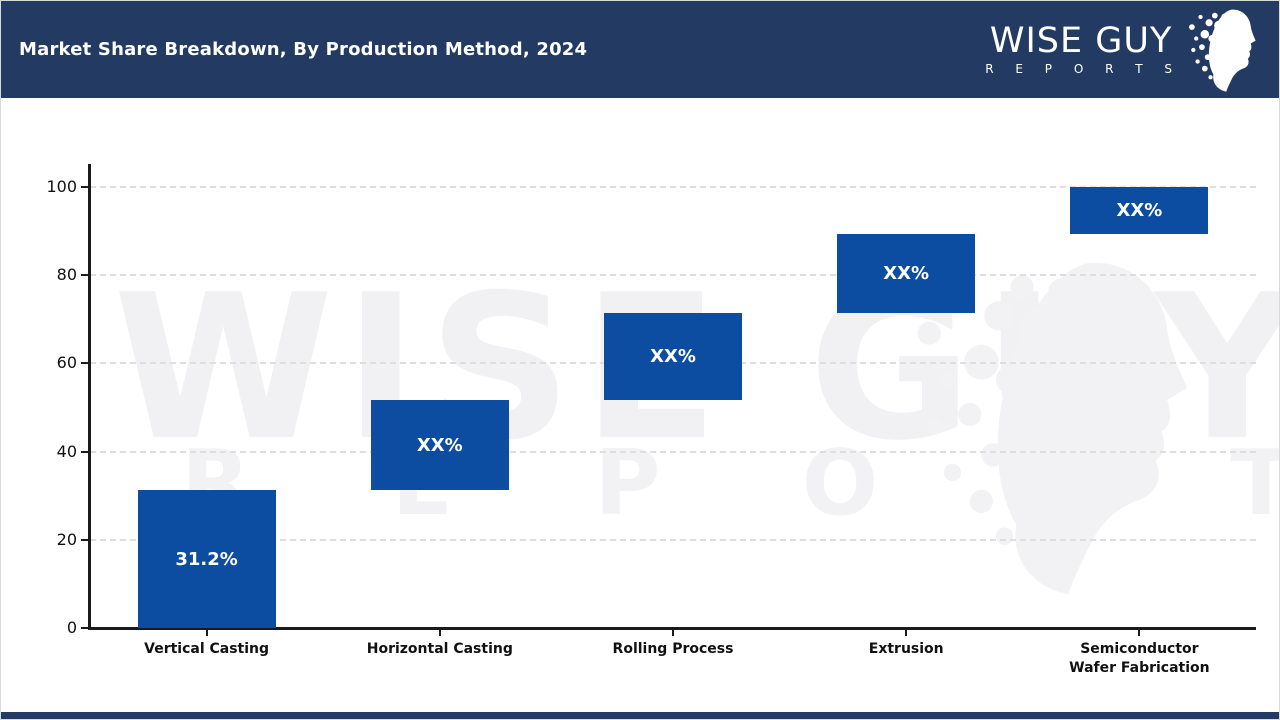 The image size is (1280, 720). I want to click on x-tick-extrusion, so click(906, 632).